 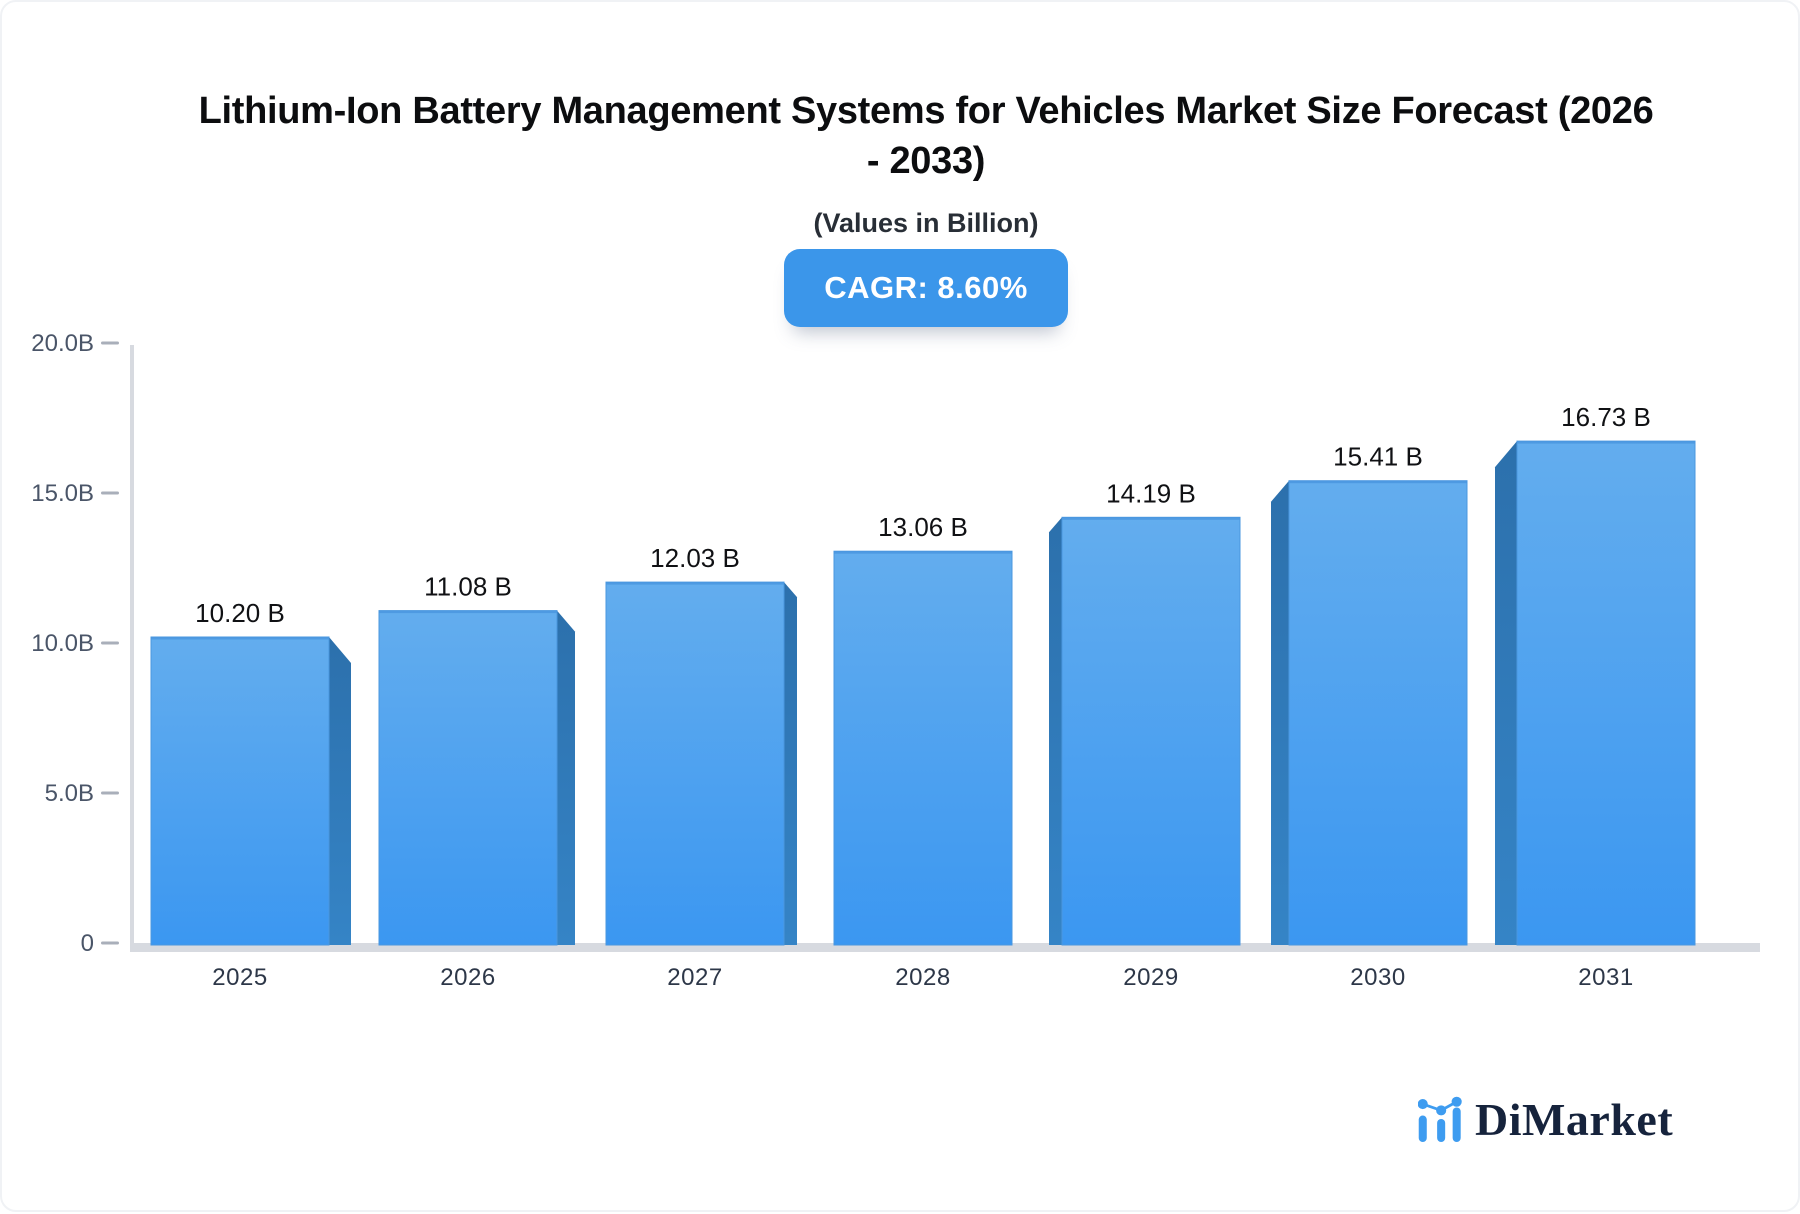 I want to click on x-axis-line, so click(x=945, y=947).